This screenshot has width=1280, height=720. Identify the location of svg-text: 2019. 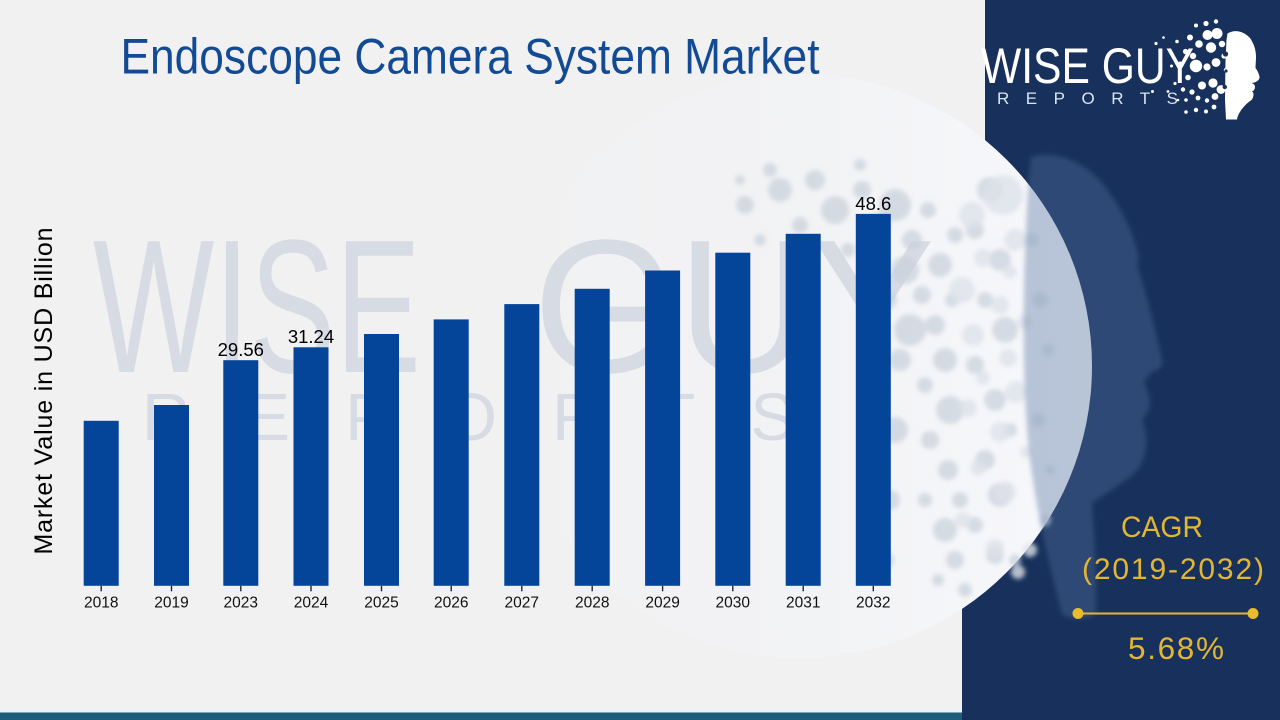
(171, 603).